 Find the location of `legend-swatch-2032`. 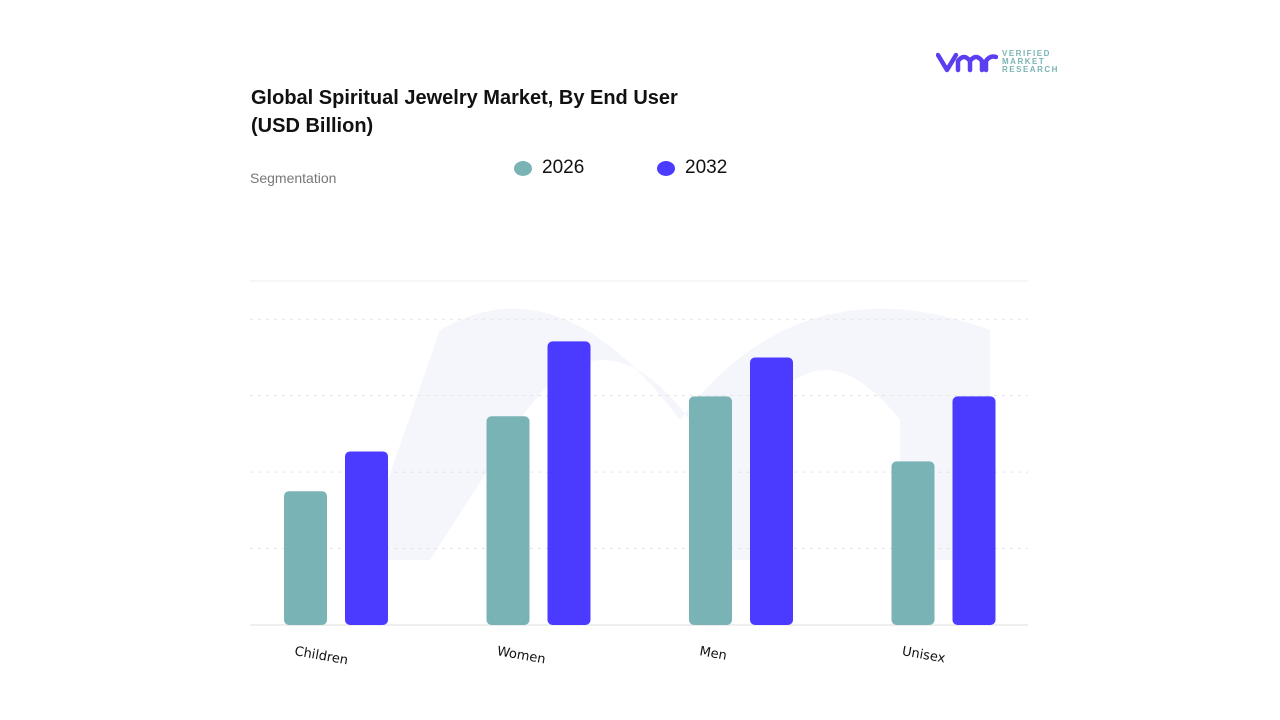

legend-swatch-2032 is located at coordinates (666, 168).